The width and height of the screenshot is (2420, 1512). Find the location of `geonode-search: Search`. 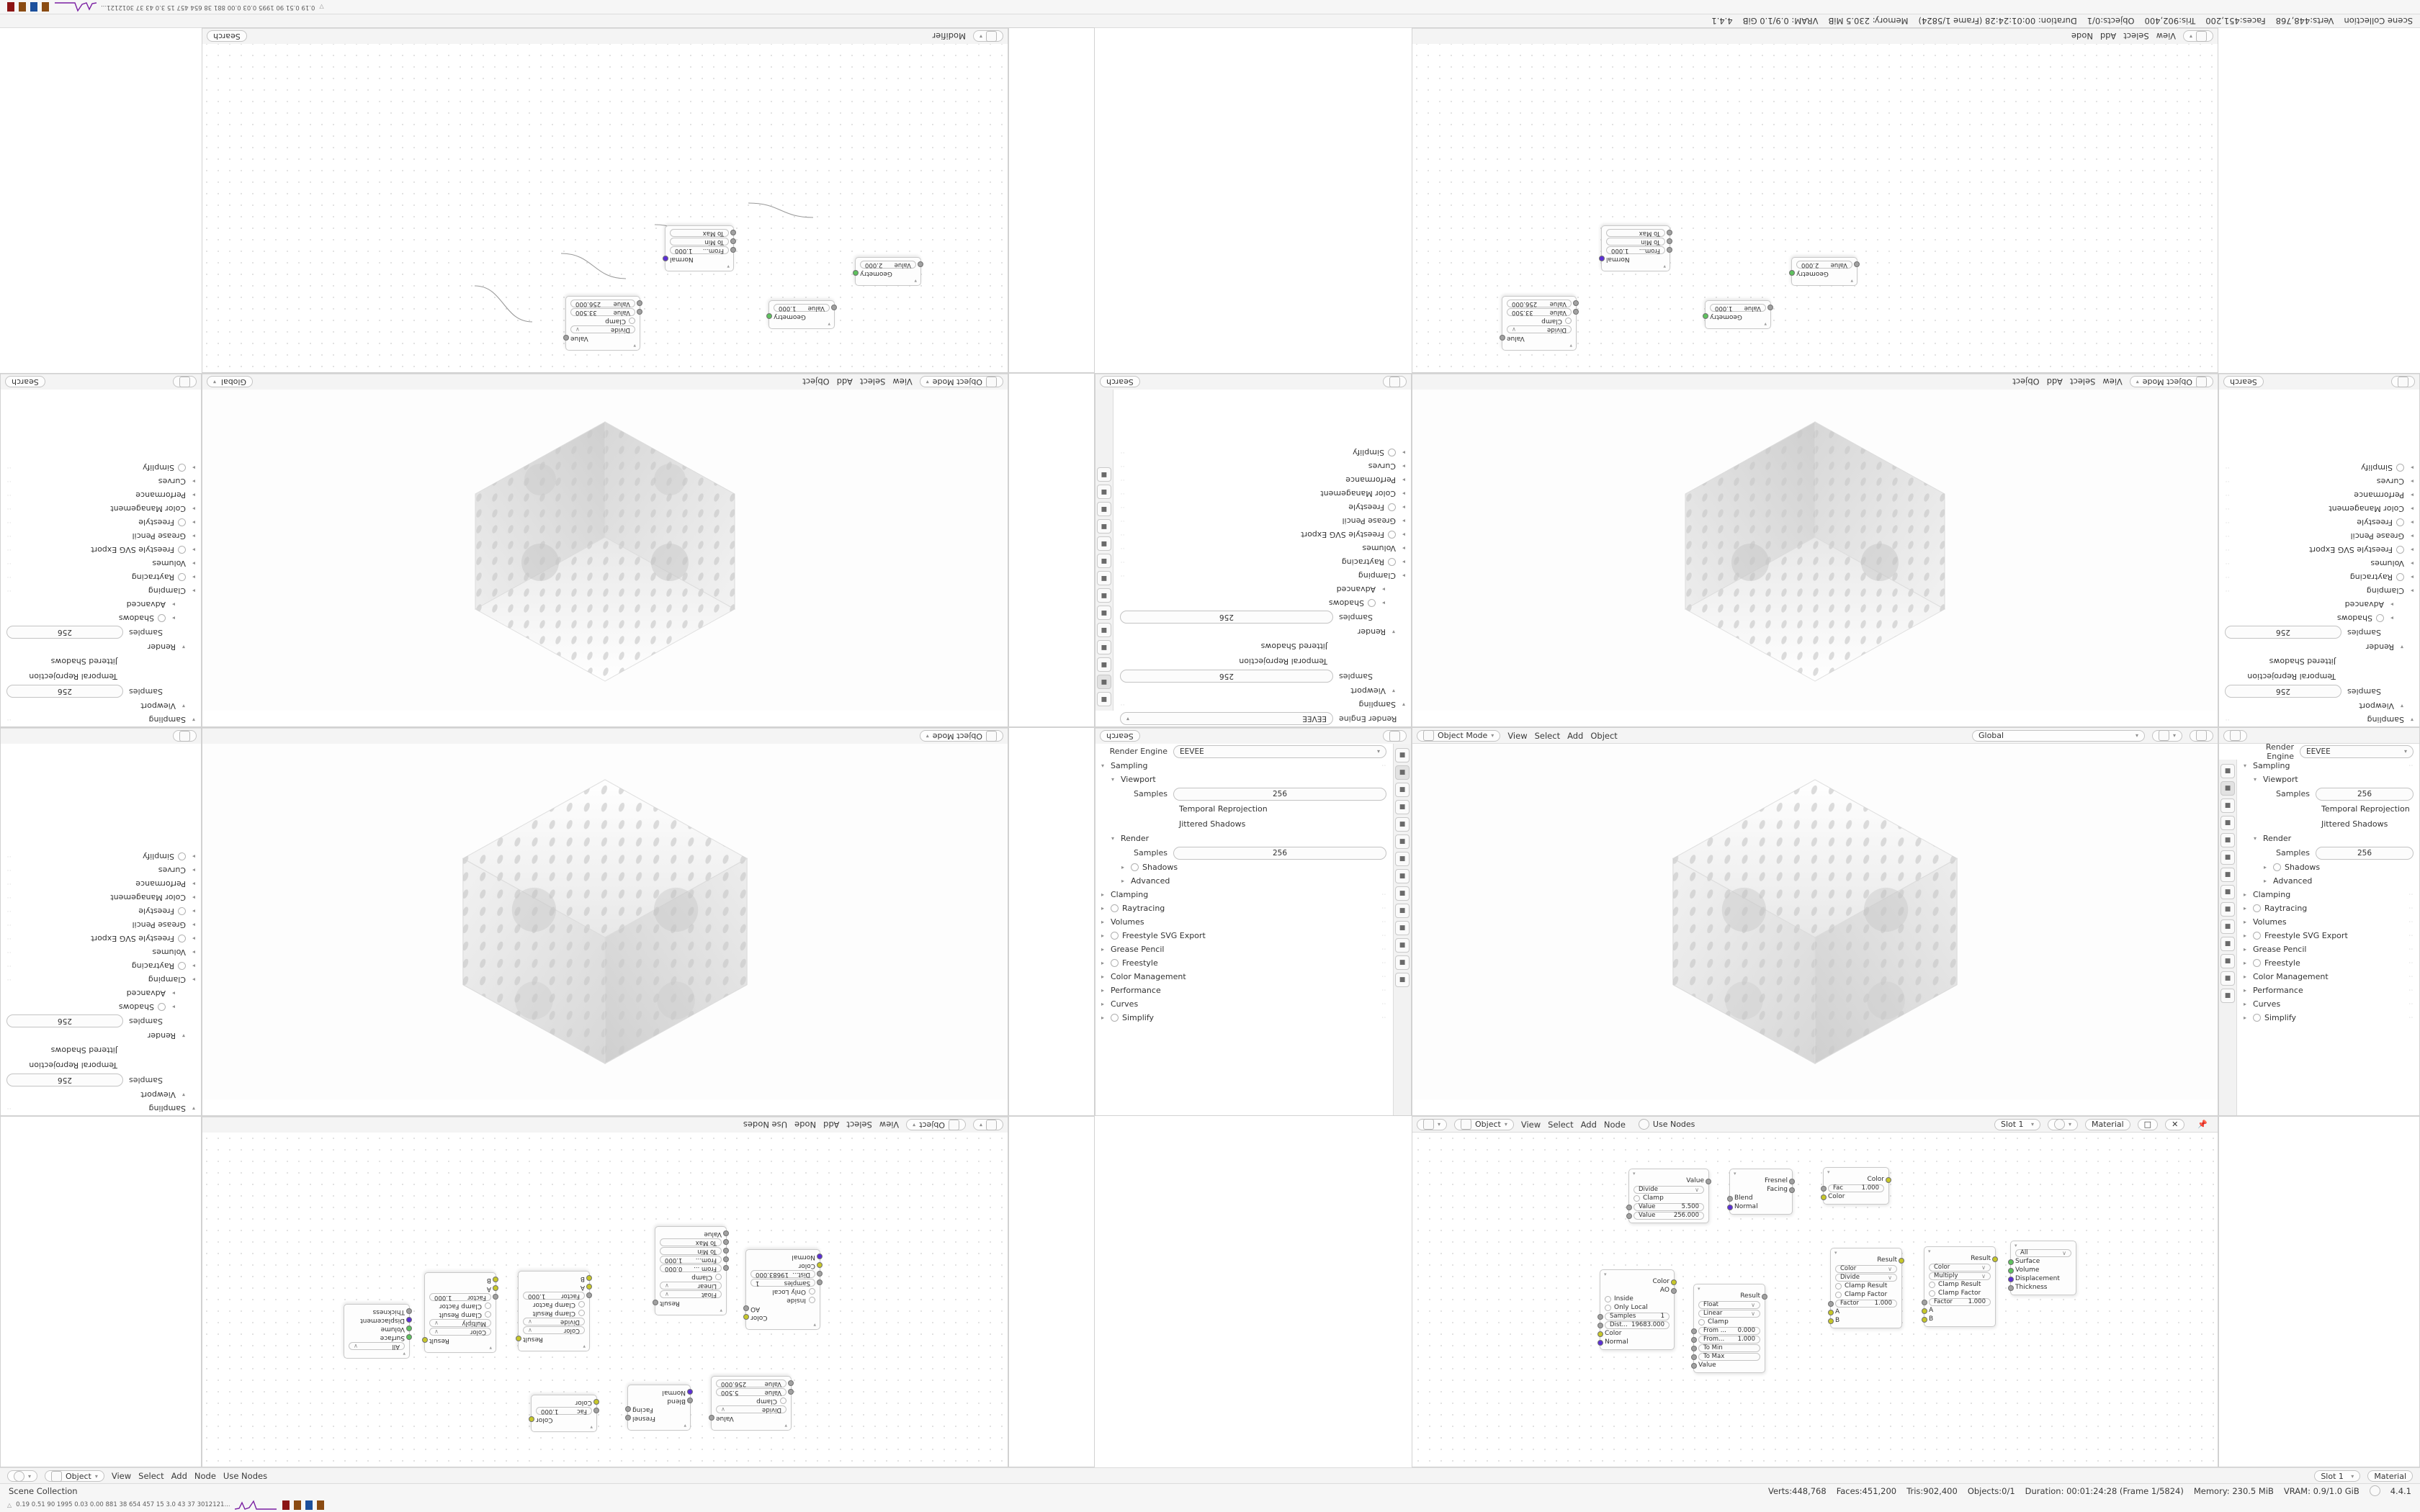

geonode-search: Search is located at coordinates (227, 36).